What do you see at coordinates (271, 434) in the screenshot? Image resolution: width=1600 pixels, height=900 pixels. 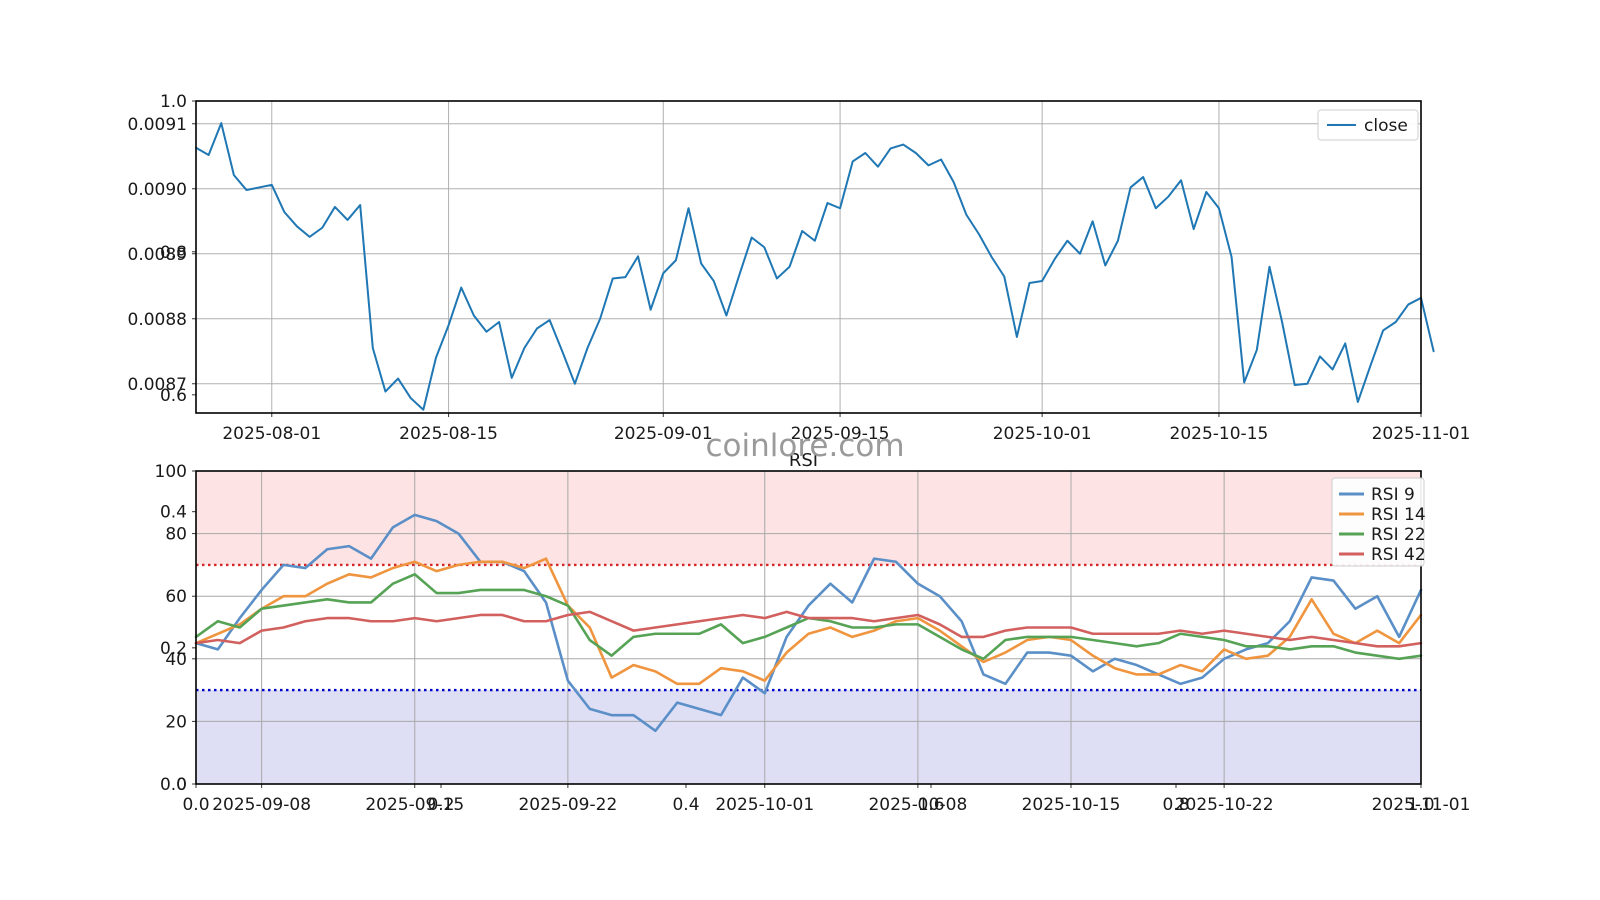 I see `price-xtick-label-0: 2025-08-01` at bounding box center [271, 434].